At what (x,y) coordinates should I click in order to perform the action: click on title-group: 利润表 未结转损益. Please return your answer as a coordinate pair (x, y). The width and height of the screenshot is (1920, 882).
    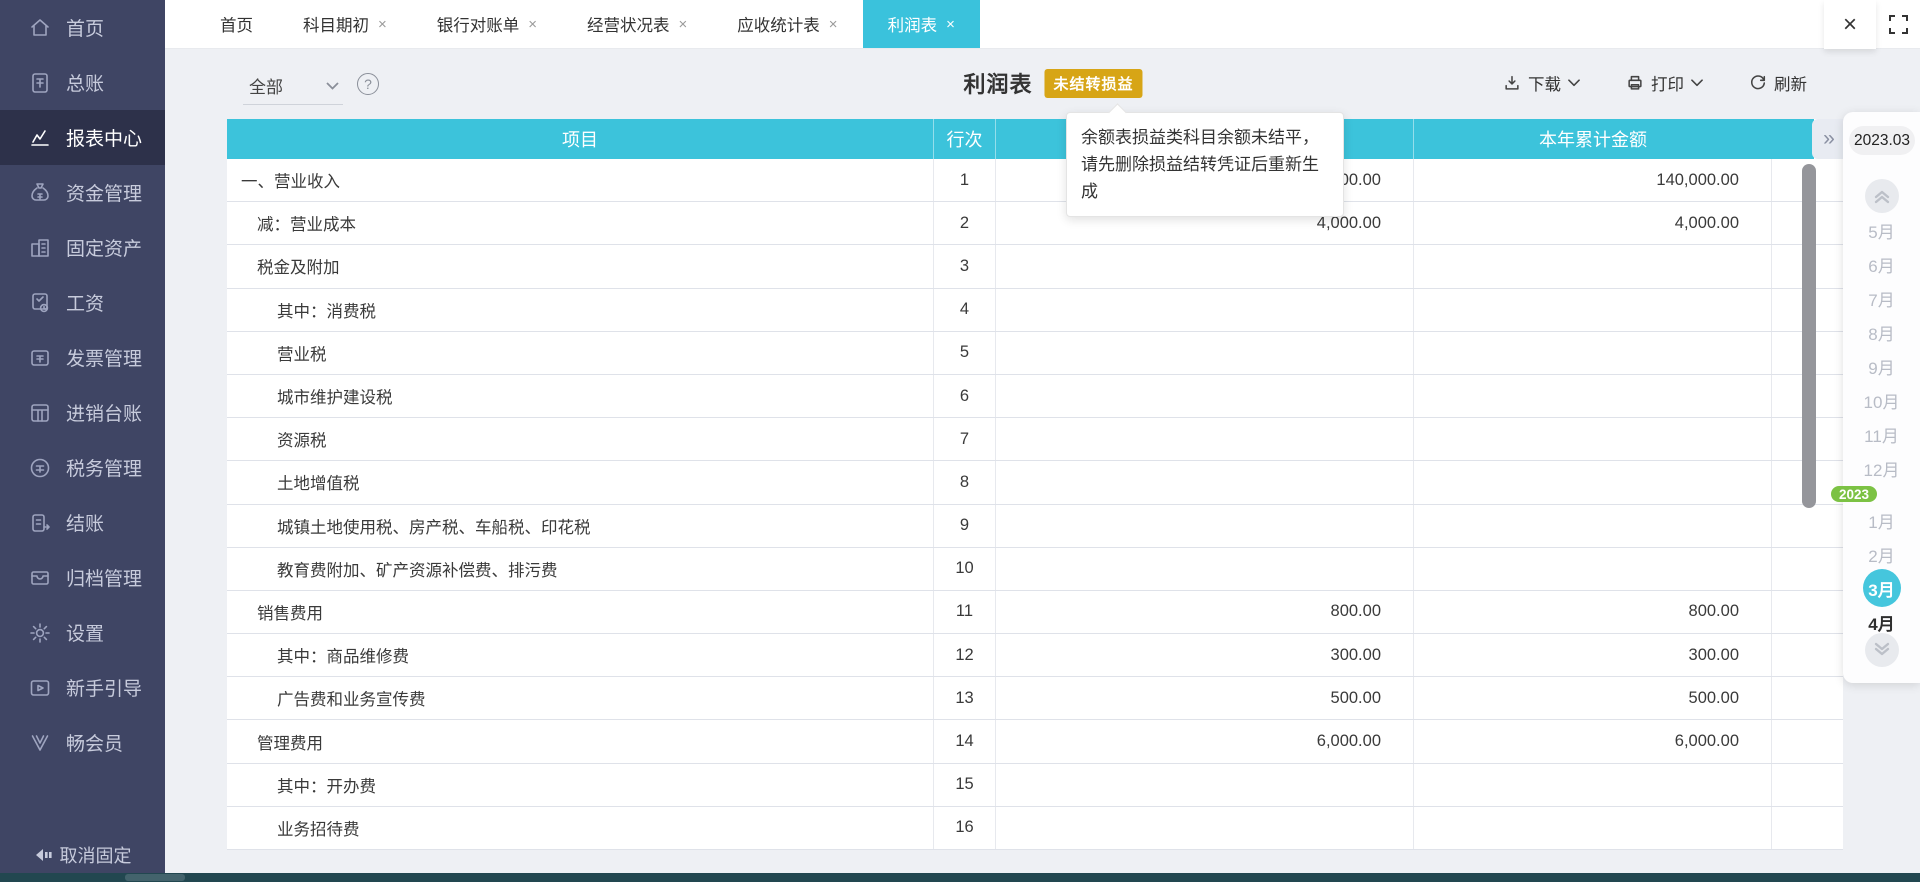
    Looking at the image, I should click on (1053, 83).